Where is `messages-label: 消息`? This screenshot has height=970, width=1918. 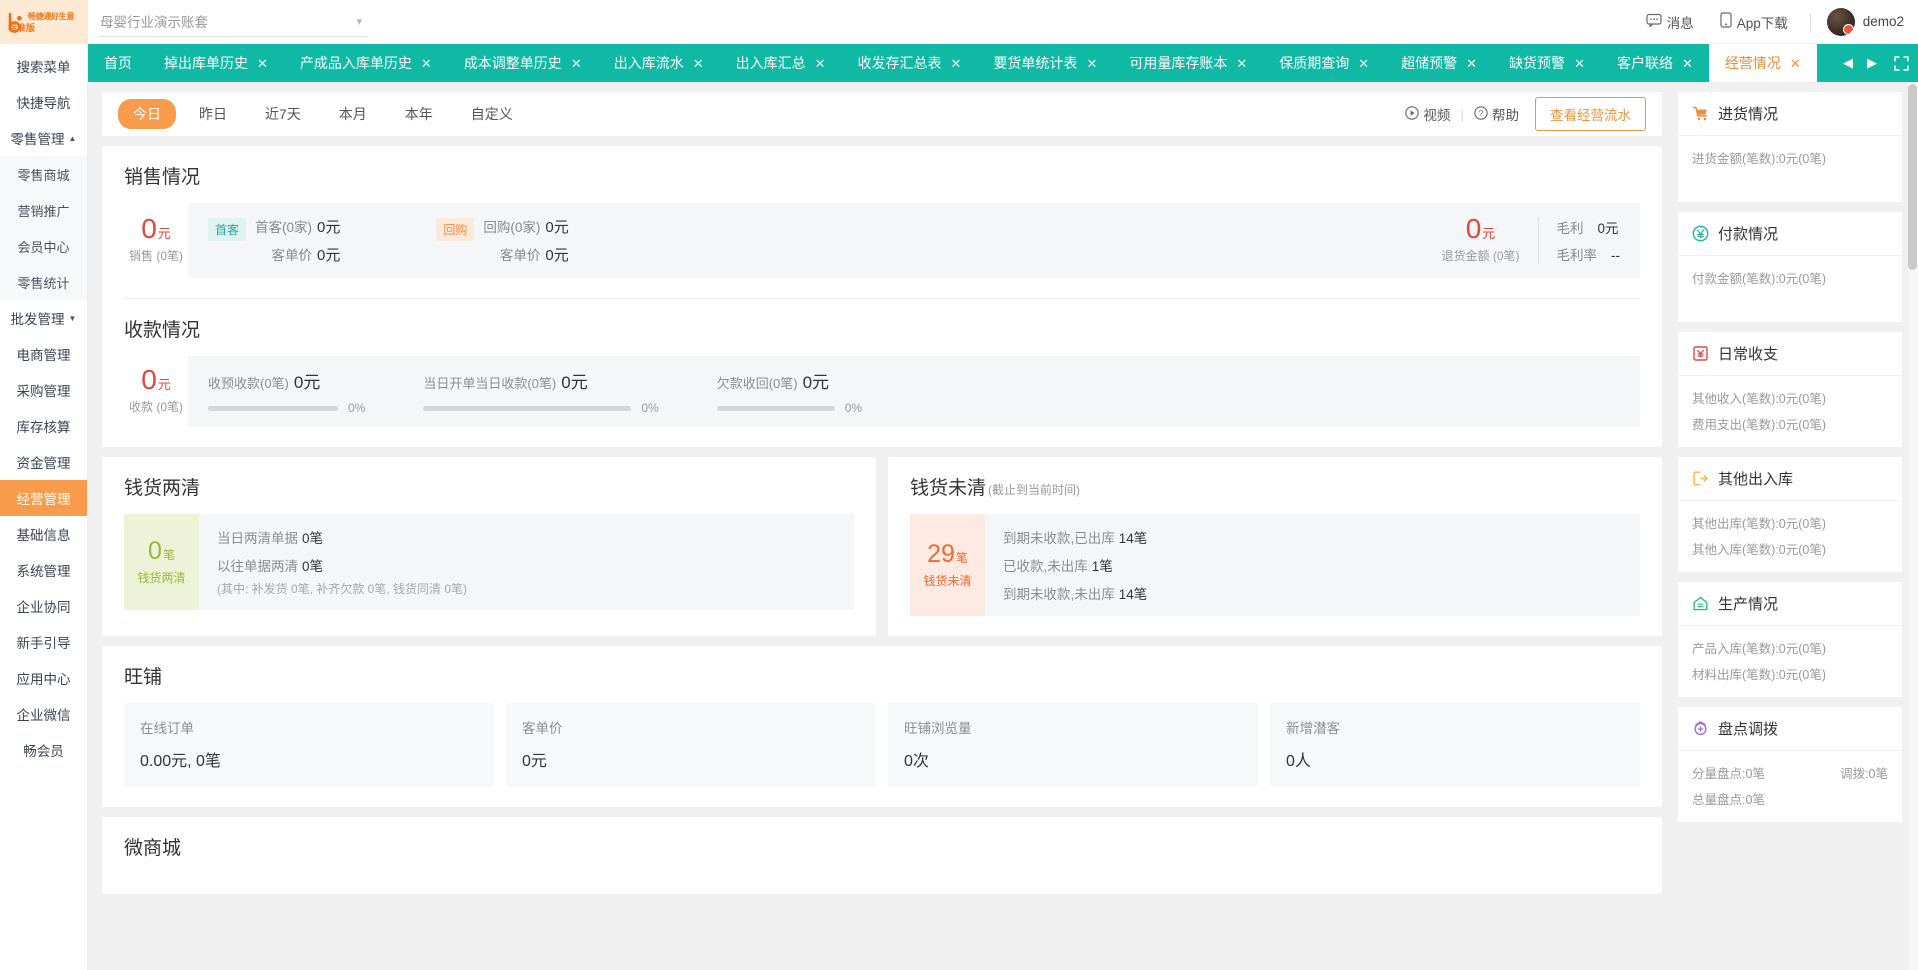 messages-label: 消息 is located at coordinates (1680, 23).